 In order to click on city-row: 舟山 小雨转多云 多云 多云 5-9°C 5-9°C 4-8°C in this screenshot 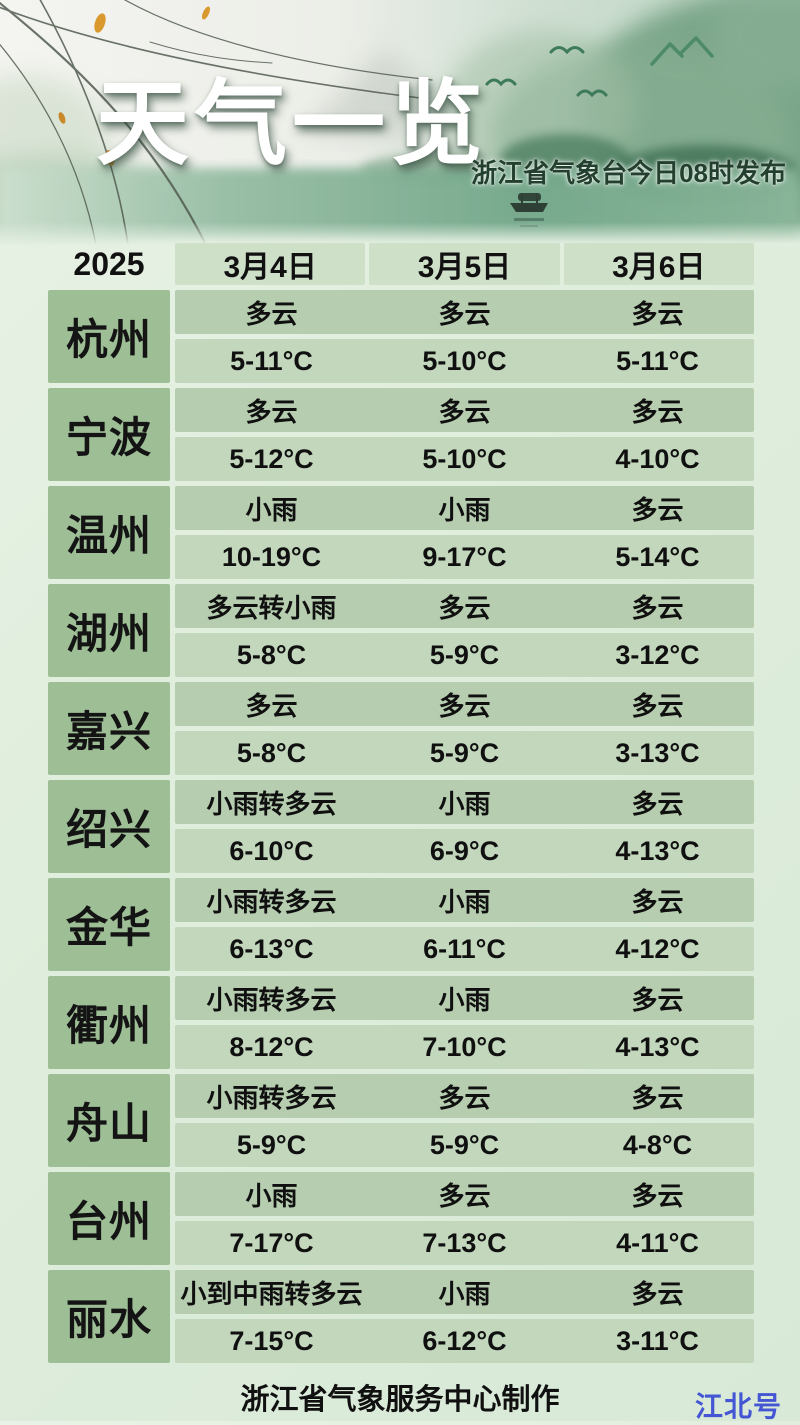, I will do `click(401, 1120)`.